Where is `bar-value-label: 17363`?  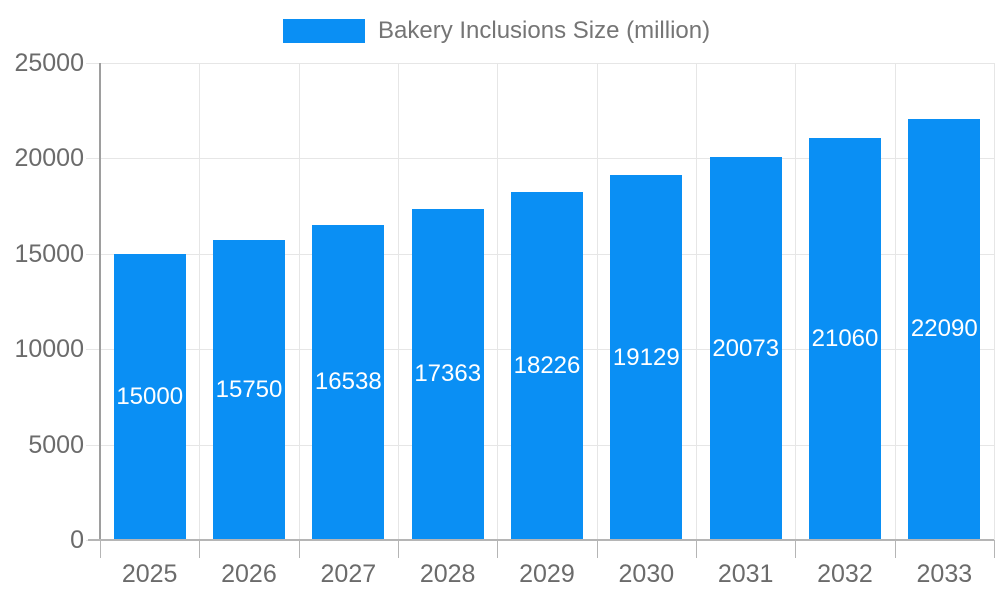
bar-value-label: 17363 is located at coordinates (448, 374).